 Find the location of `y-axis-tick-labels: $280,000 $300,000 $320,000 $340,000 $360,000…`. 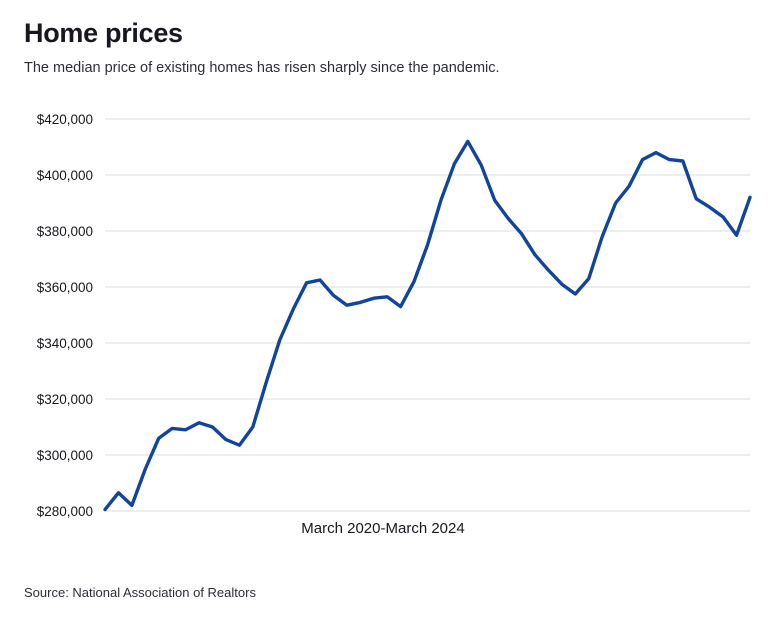

y-axis-tick-labels: $280,000 $300,000 $320,000 $340,000 $360,000… is located at coordinates (65, 315).